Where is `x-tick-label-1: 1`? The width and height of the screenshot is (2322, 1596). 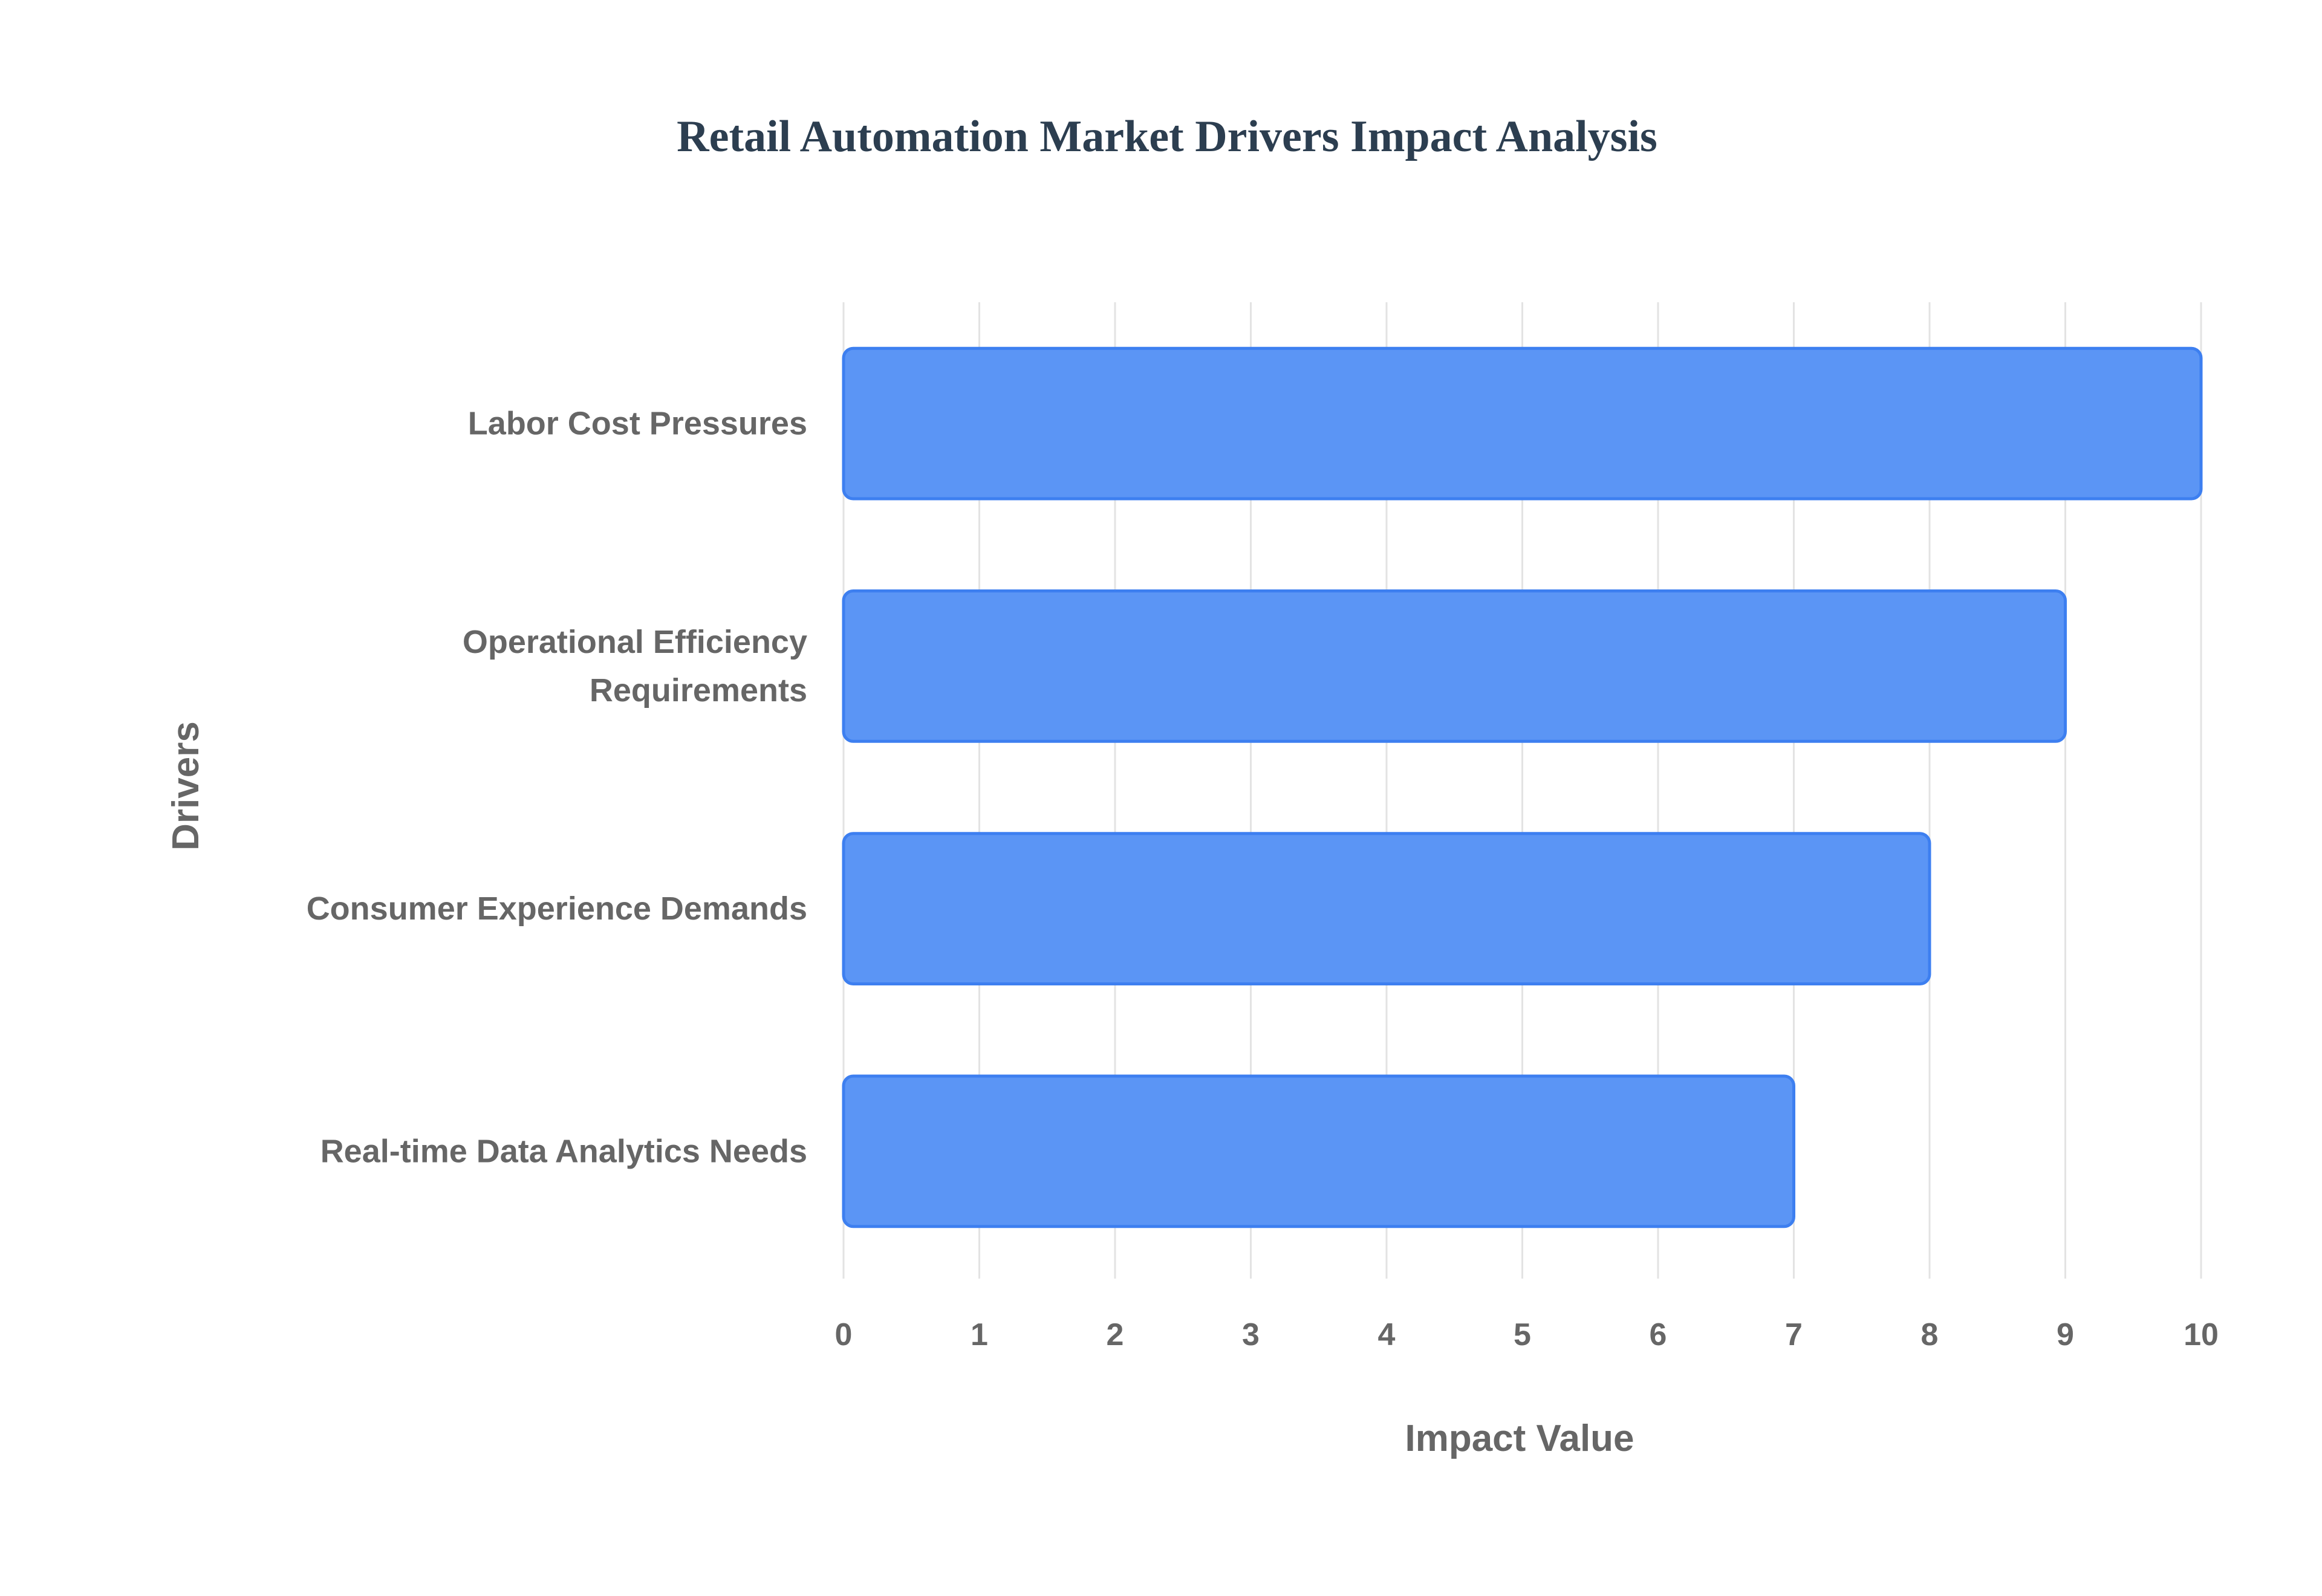 x-tick-label-1: 1 is located at coordinates (979, 1334).